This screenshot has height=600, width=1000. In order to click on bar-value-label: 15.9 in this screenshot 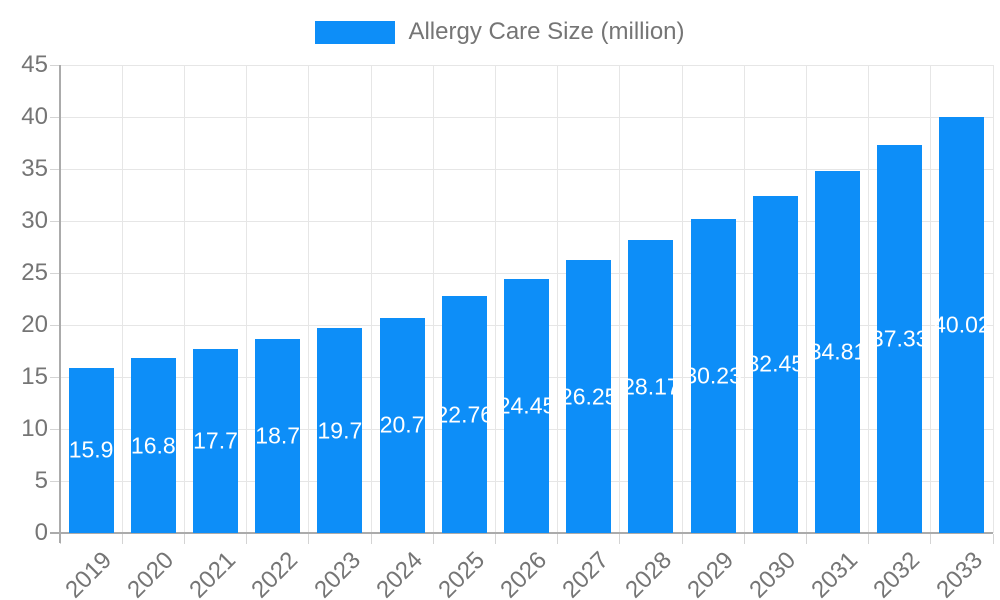, I will do `click(91, 449)`.